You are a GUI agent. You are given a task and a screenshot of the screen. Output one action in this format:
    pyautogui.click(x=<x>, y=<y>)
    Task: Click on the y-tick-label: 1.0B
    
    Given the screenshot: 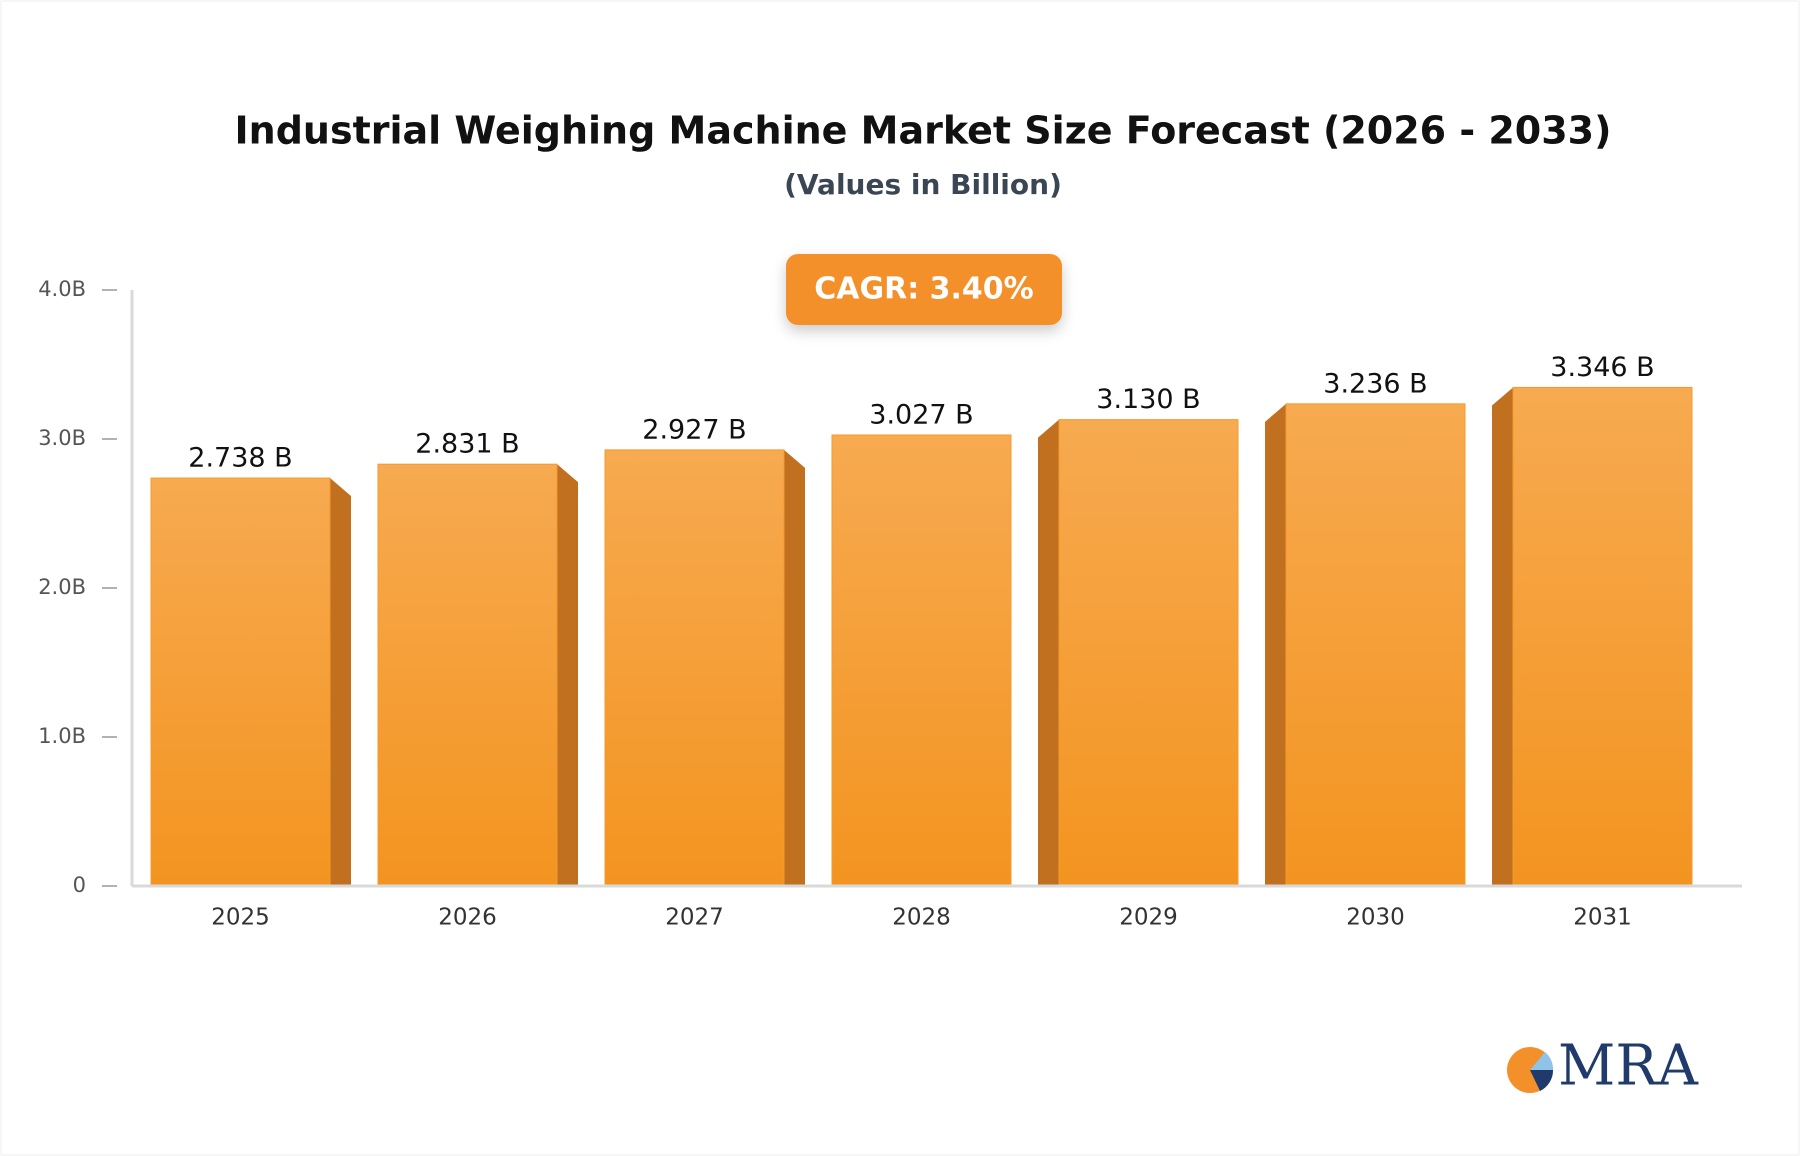 What is the action you would take?
    pyautogui.click(x=62, y=736)
    